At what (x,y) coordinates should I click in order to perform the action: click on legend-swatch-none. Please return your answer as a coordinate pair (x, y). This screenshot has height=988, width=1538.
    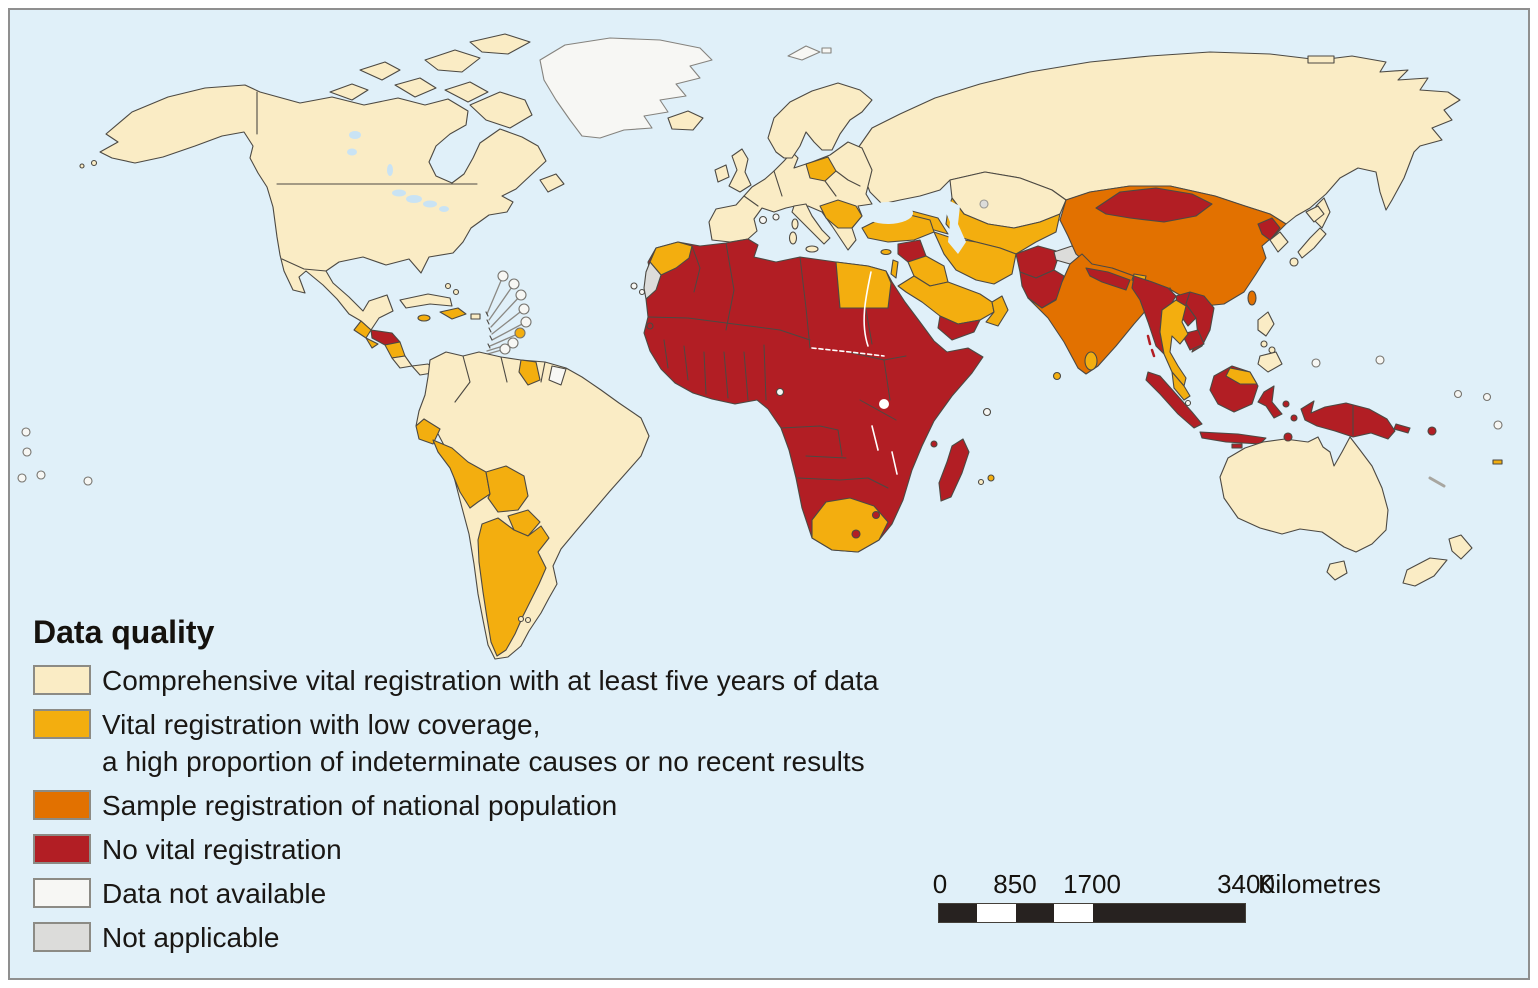
    Looking at the image, I should click on (62, 849).